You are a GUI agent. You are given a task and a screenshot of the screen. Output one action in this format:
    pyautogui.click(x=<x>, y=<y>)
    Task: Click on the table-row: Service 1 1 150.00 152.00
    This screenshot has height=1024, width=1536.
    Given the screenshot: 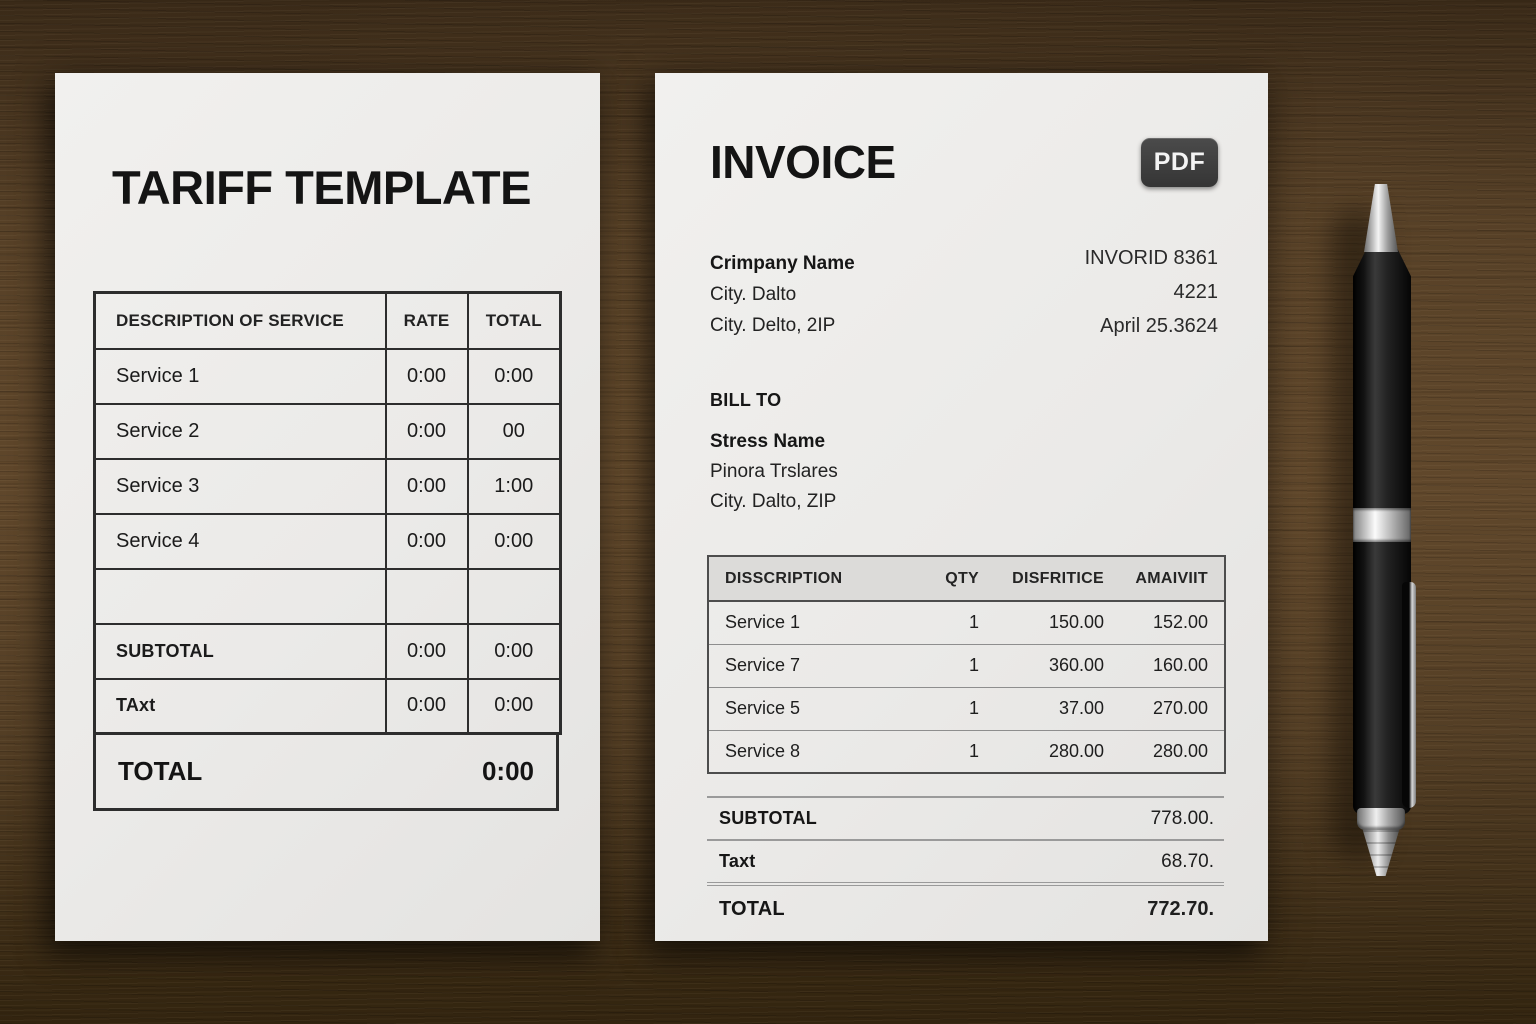 What is the action you would take?
    pyautogui.click(x=966, y=623)
    